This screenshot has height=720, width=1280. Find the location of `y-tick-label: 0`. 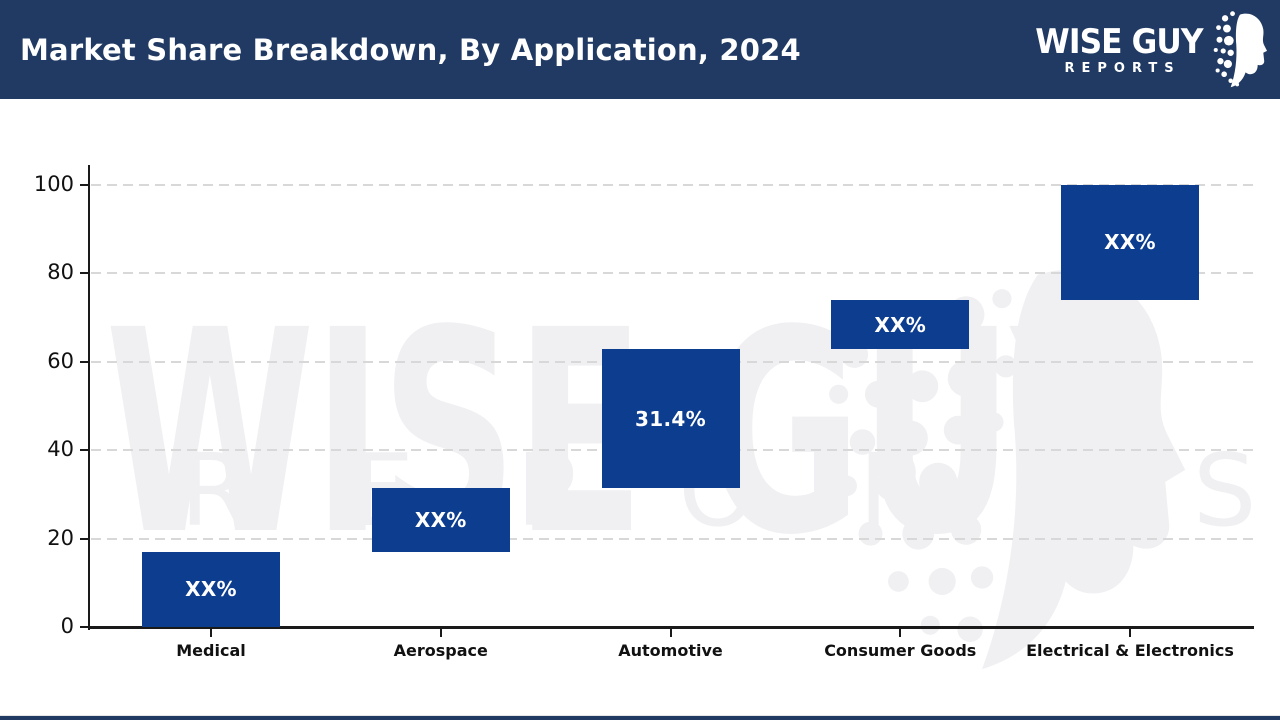

y-tick-label: 0 is located at coordinates (67, 626).